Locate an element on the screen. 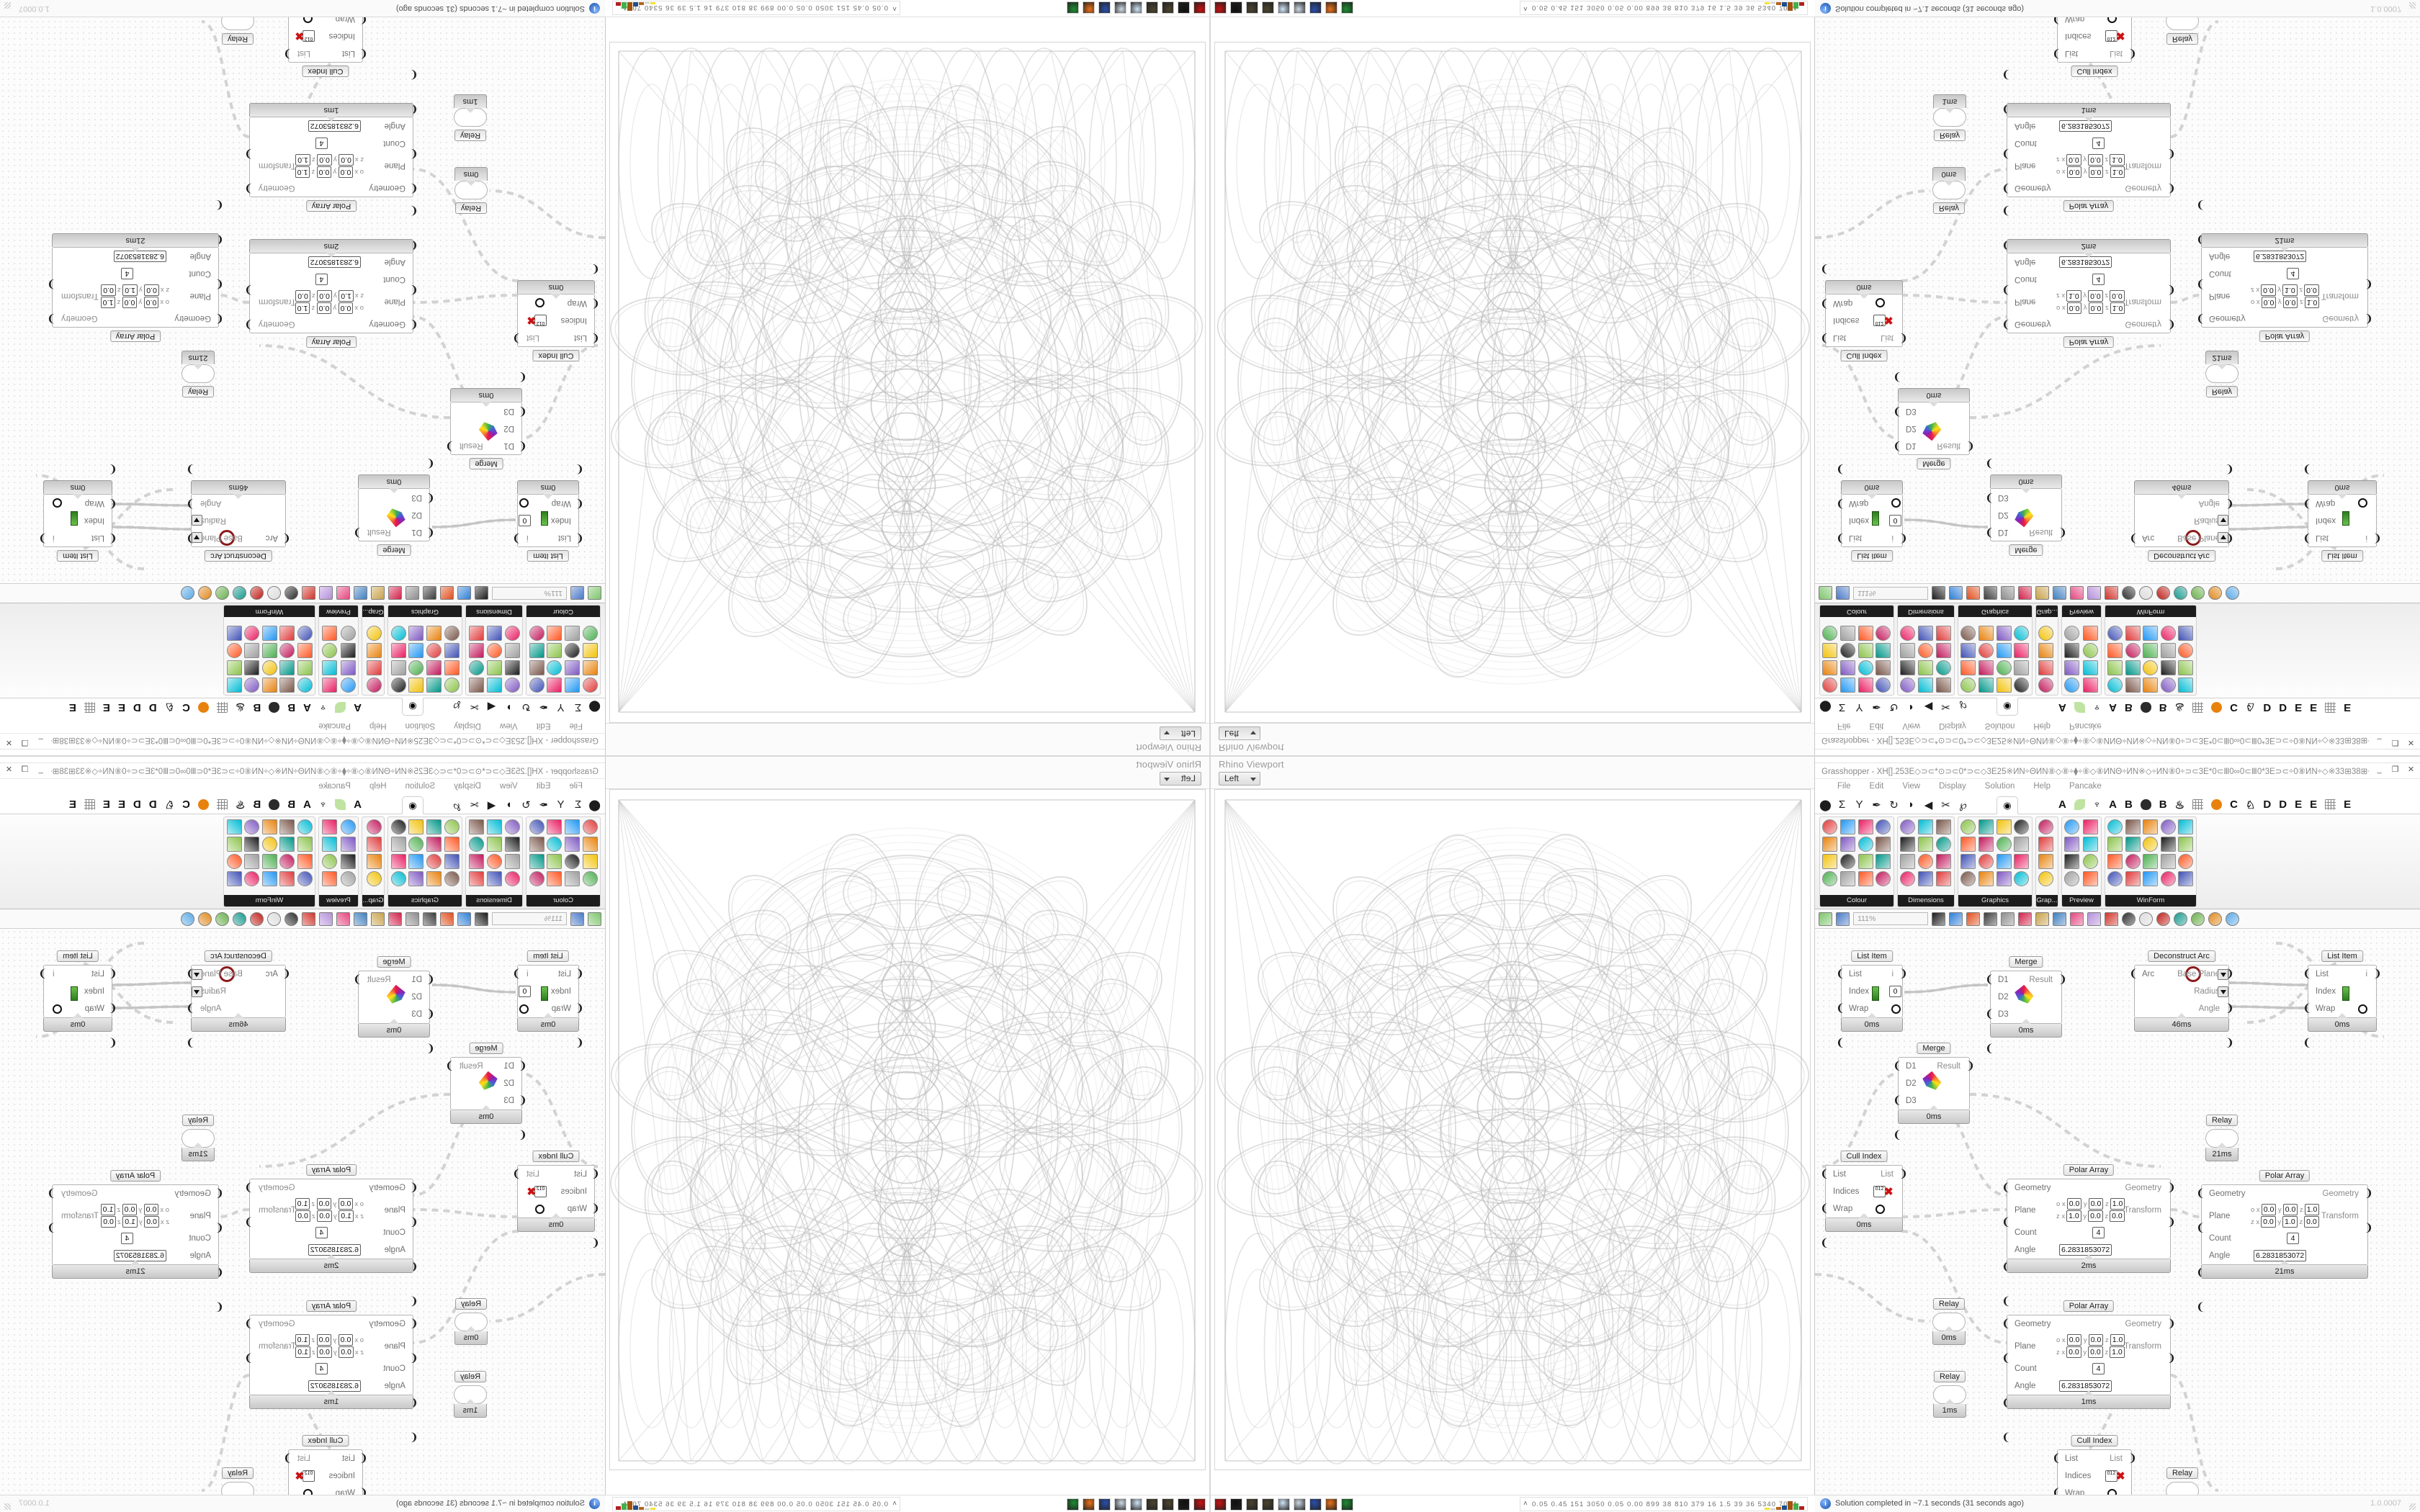 The image size is (2420, 1512). gh-component-list-item: List Item ❨ List i ❩ ❨ Index 0 ❨ Wrap 0ms is located at coordinates (1872, 999).